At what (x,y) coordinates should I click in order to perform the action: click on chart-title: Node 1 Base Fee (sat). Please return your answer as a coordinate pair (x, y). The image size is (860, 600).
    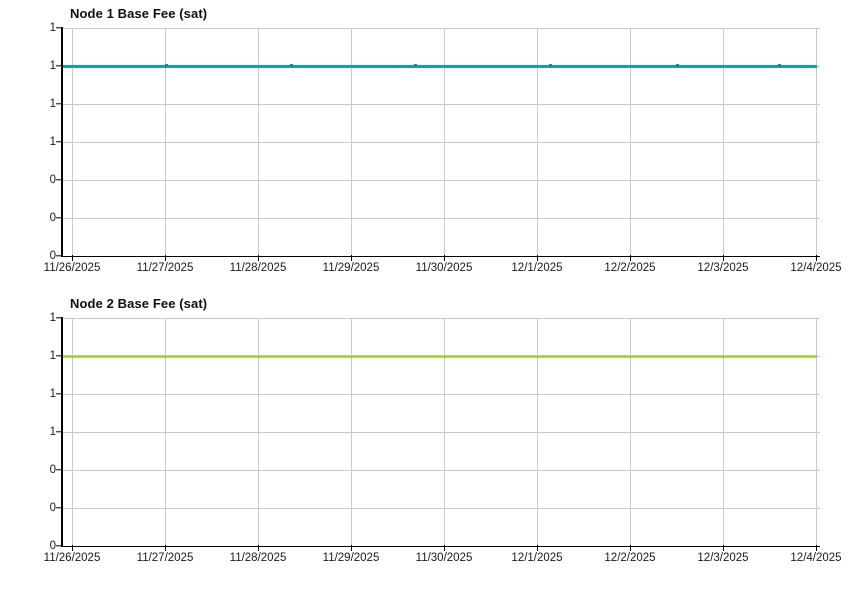
    Looking at the image, I should click on (139, 13).